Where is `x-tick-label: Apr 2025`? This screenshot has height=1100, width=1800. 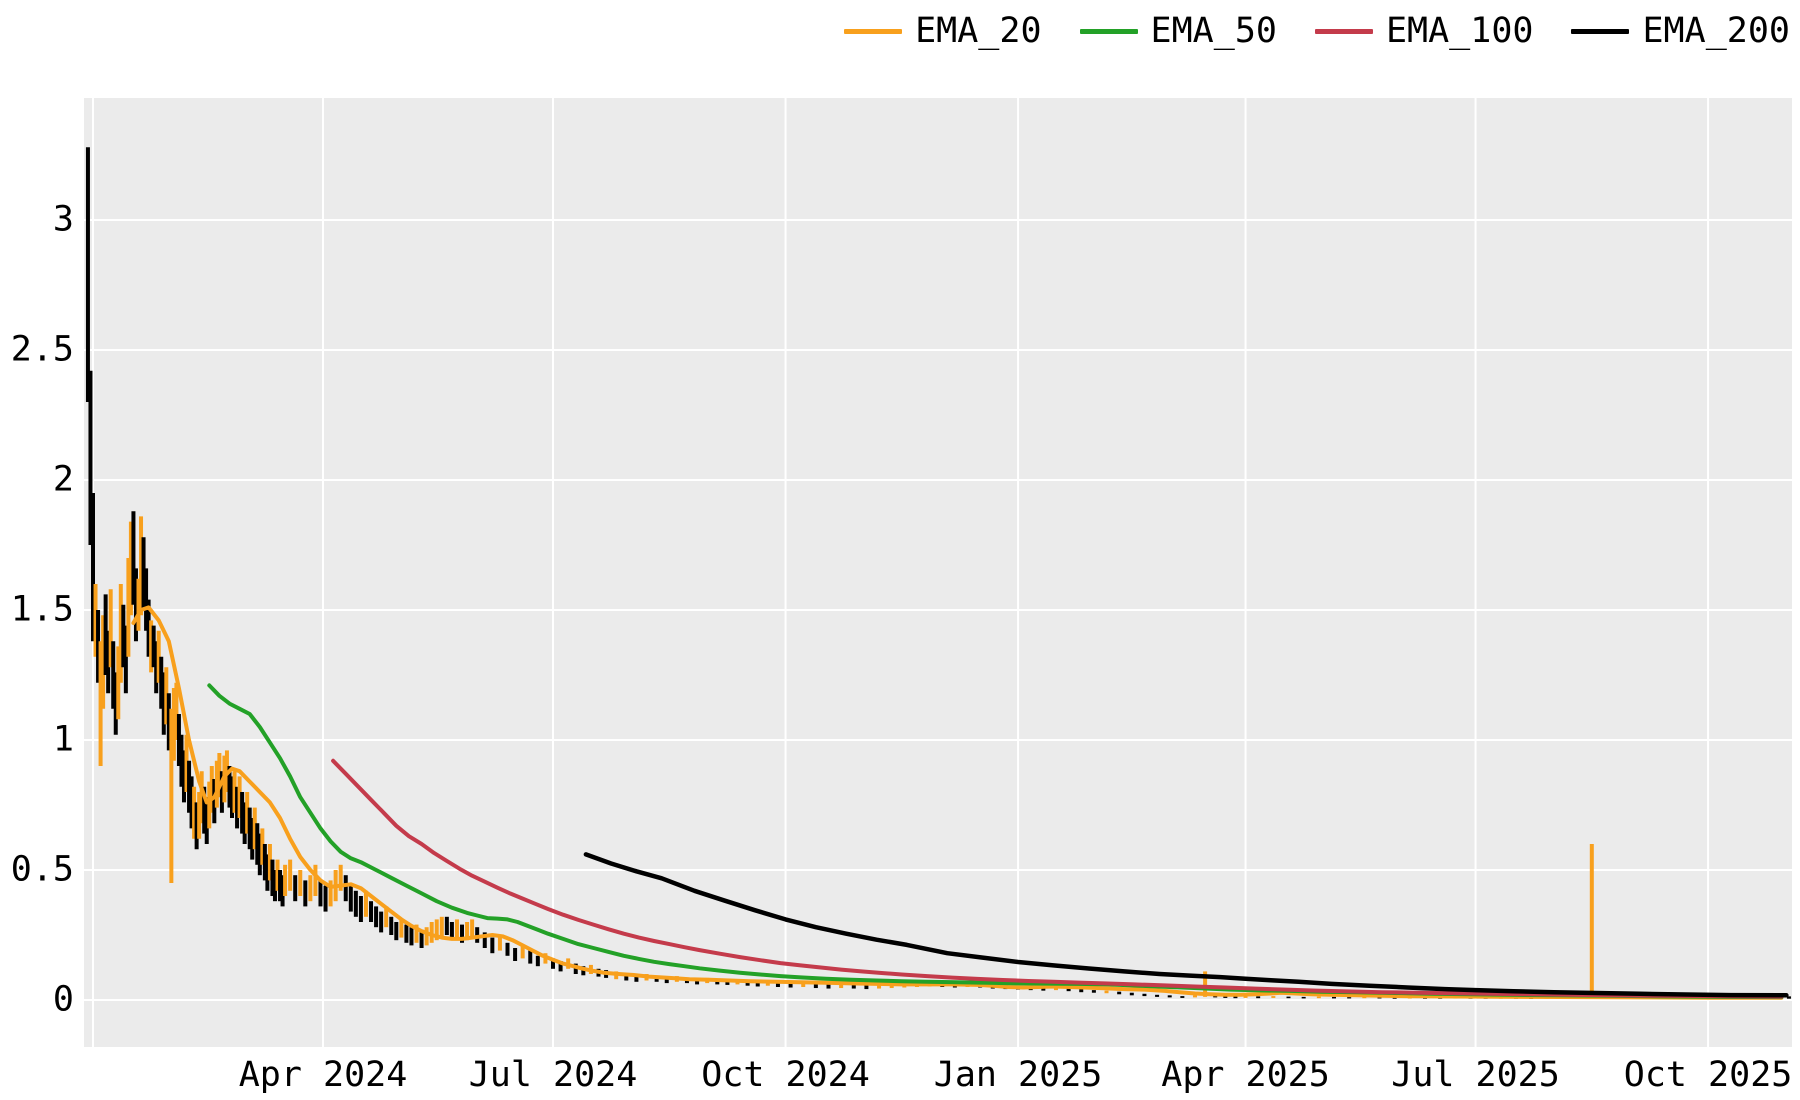 x-tick-label: Apr 2025 is located at coordinates (1245, 1075).